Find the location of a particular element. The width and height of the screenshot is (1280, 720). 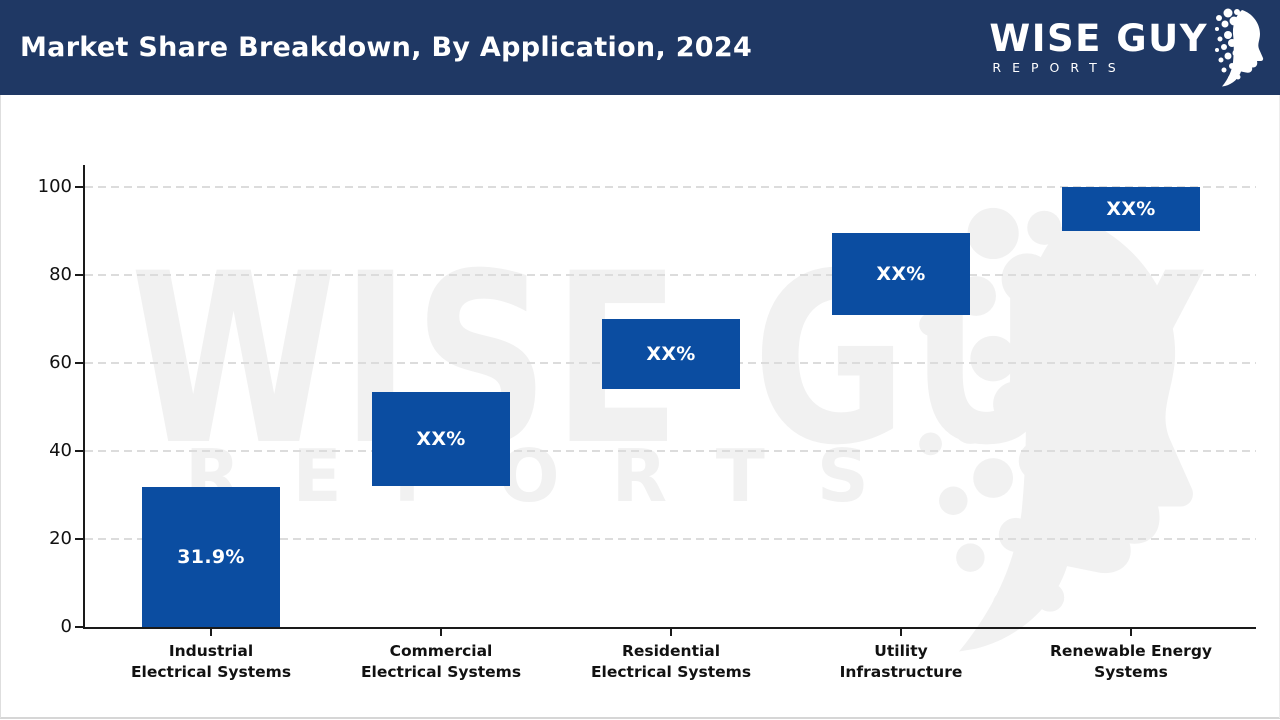

bar-utility-infrastructure: XX% is located at coordinates (901, 274).